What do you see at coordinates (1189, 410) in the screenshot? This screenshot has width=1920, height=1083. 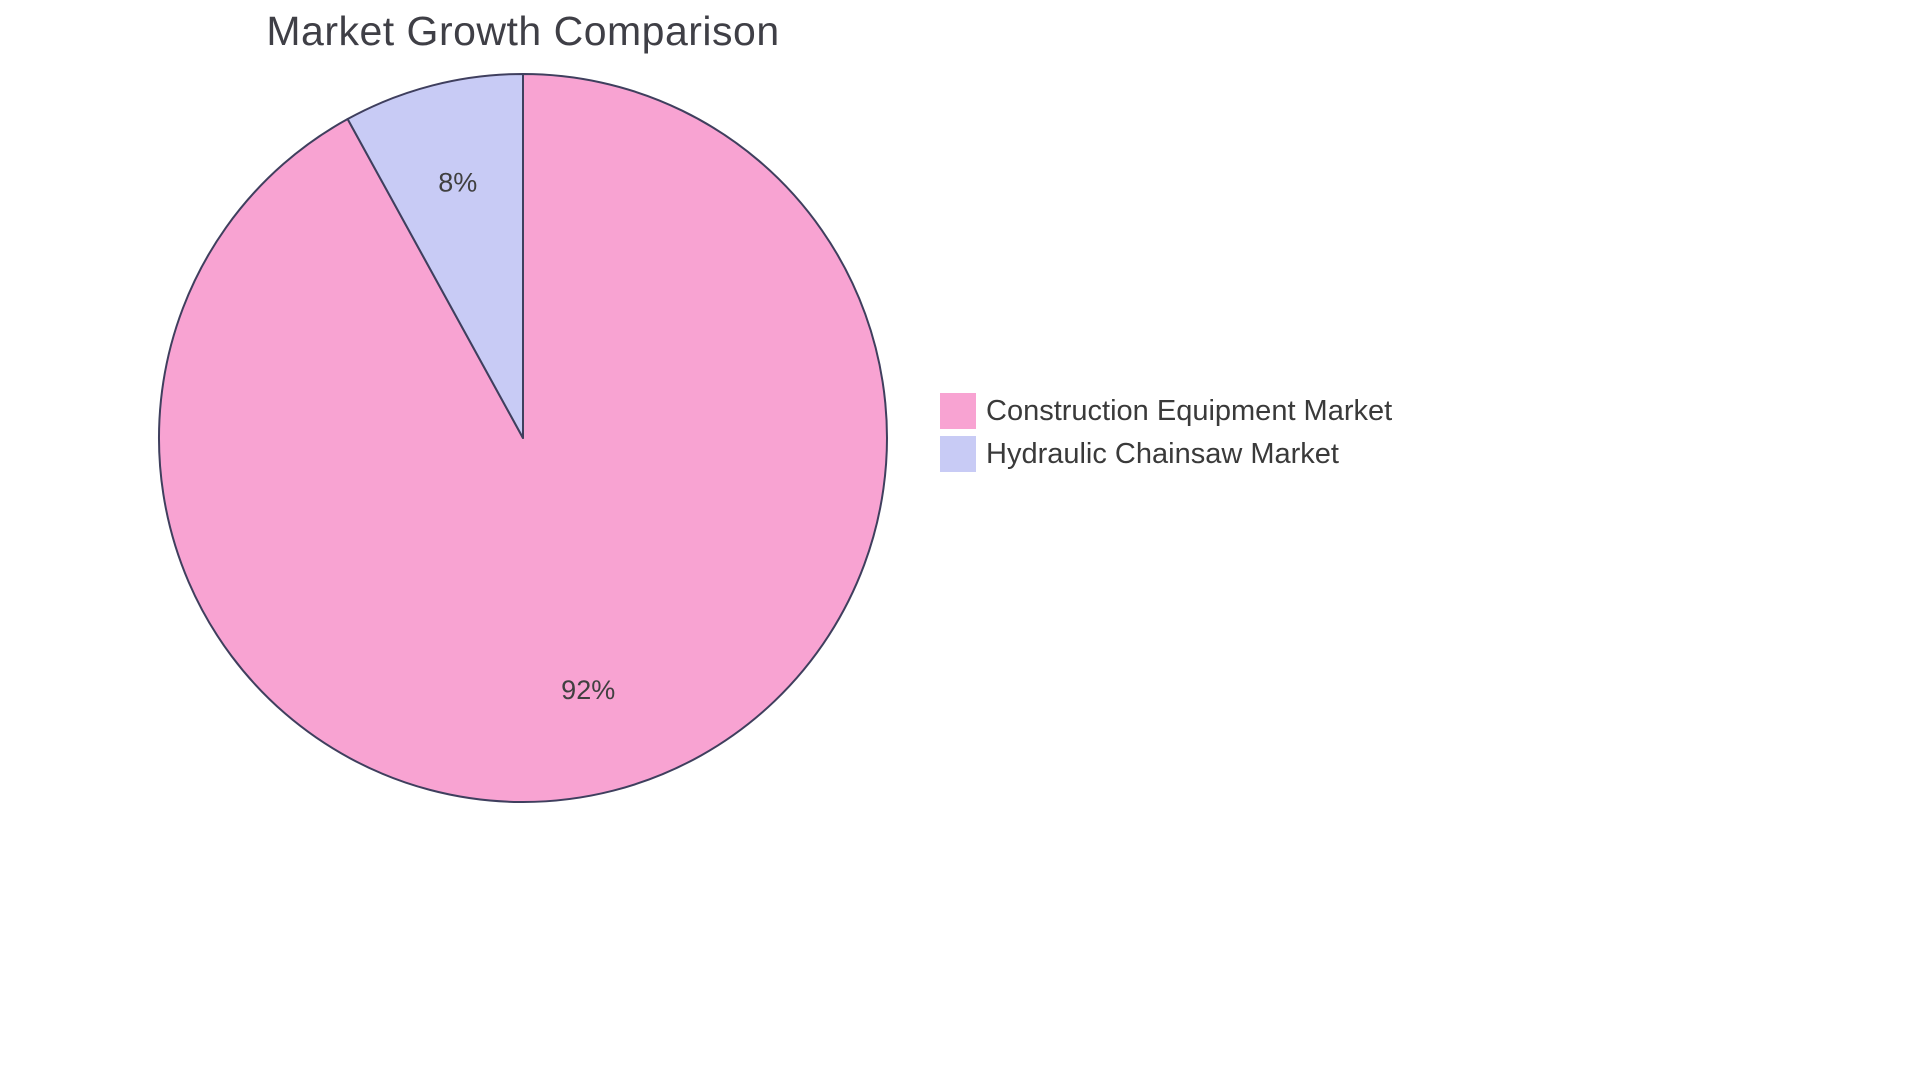 I see `legend-label: Construction Equipment Market` at bounding box center [1189, 410].